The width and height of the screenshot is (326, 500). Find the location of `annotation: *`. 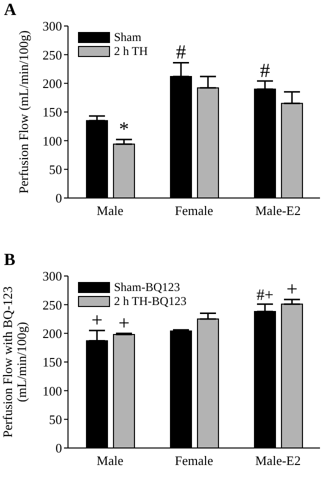

annotation: * is located at coordinates (123, 129).